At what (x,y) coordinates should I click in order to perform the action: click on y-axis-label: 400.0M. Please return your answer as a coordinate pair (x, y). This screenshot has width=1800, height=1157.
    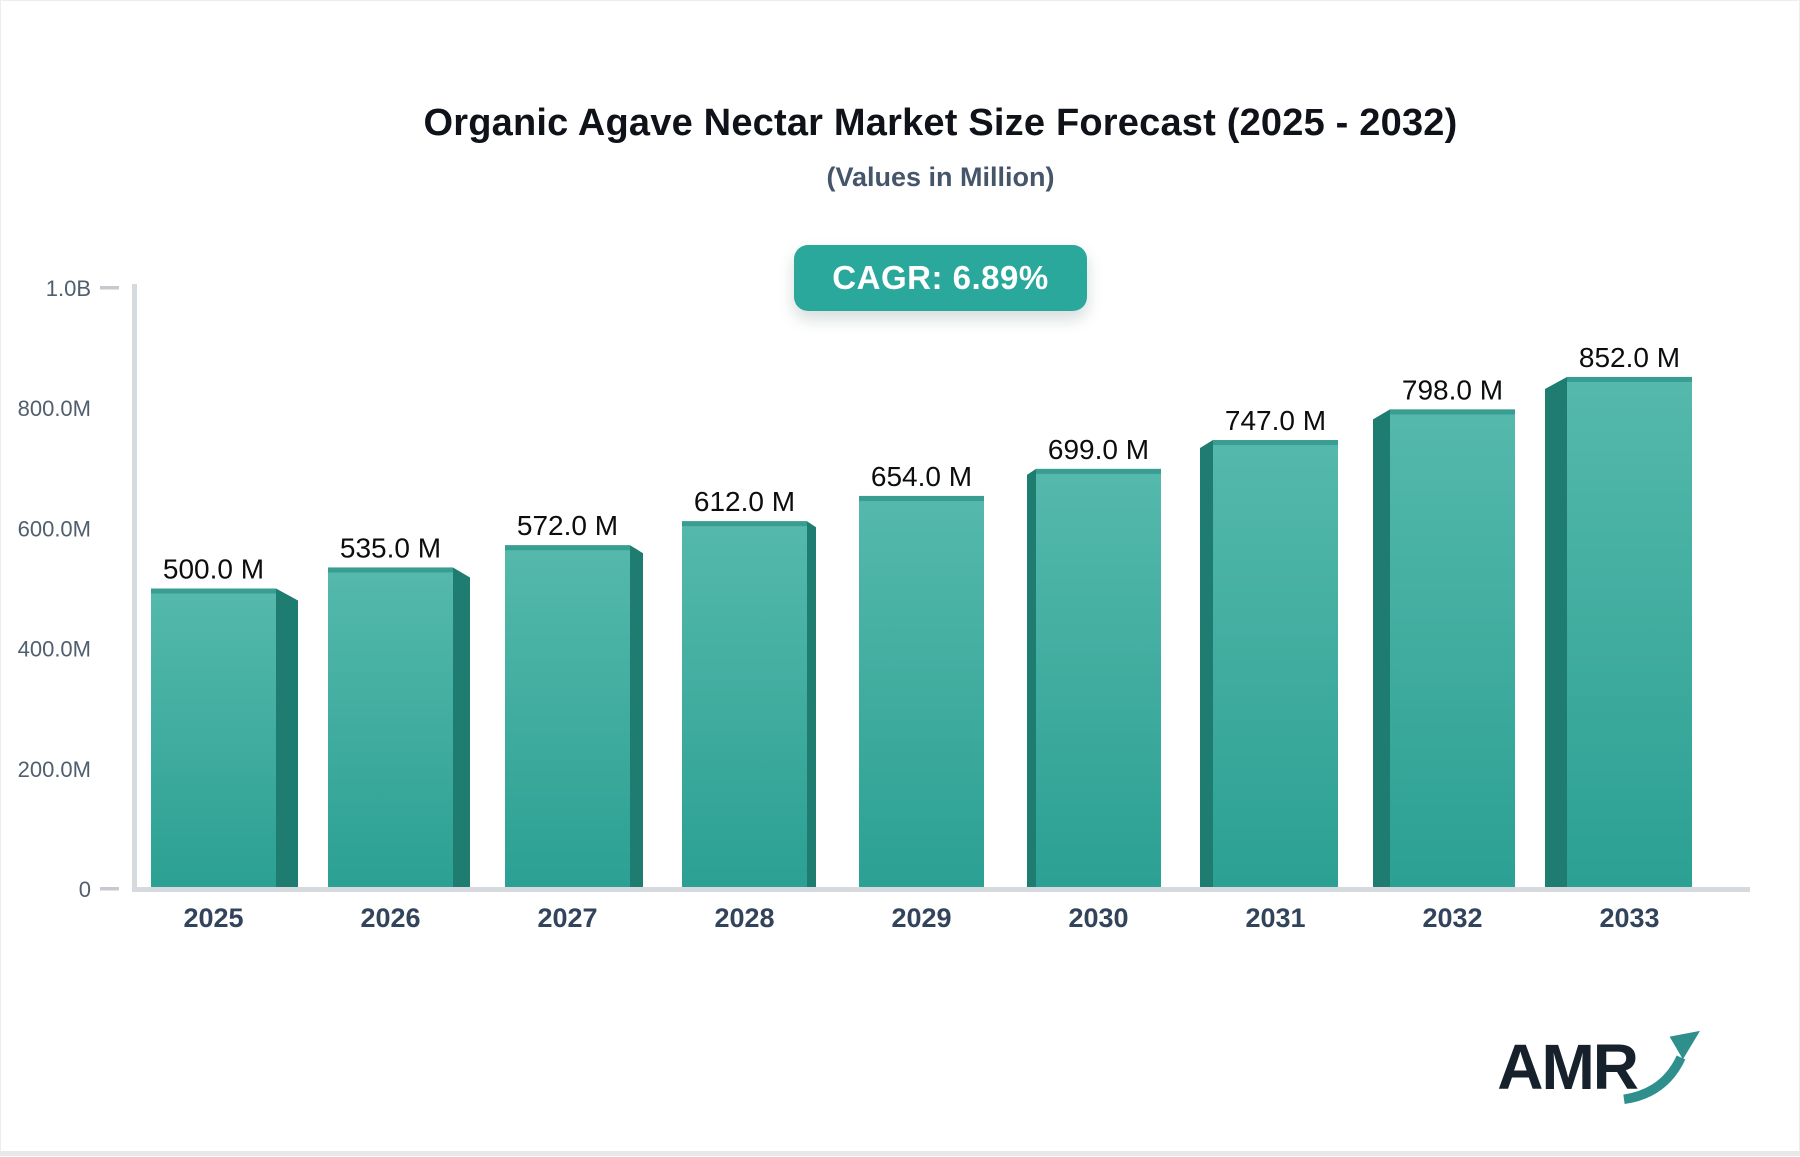
    Looking at the image, I should click on (54, 649).